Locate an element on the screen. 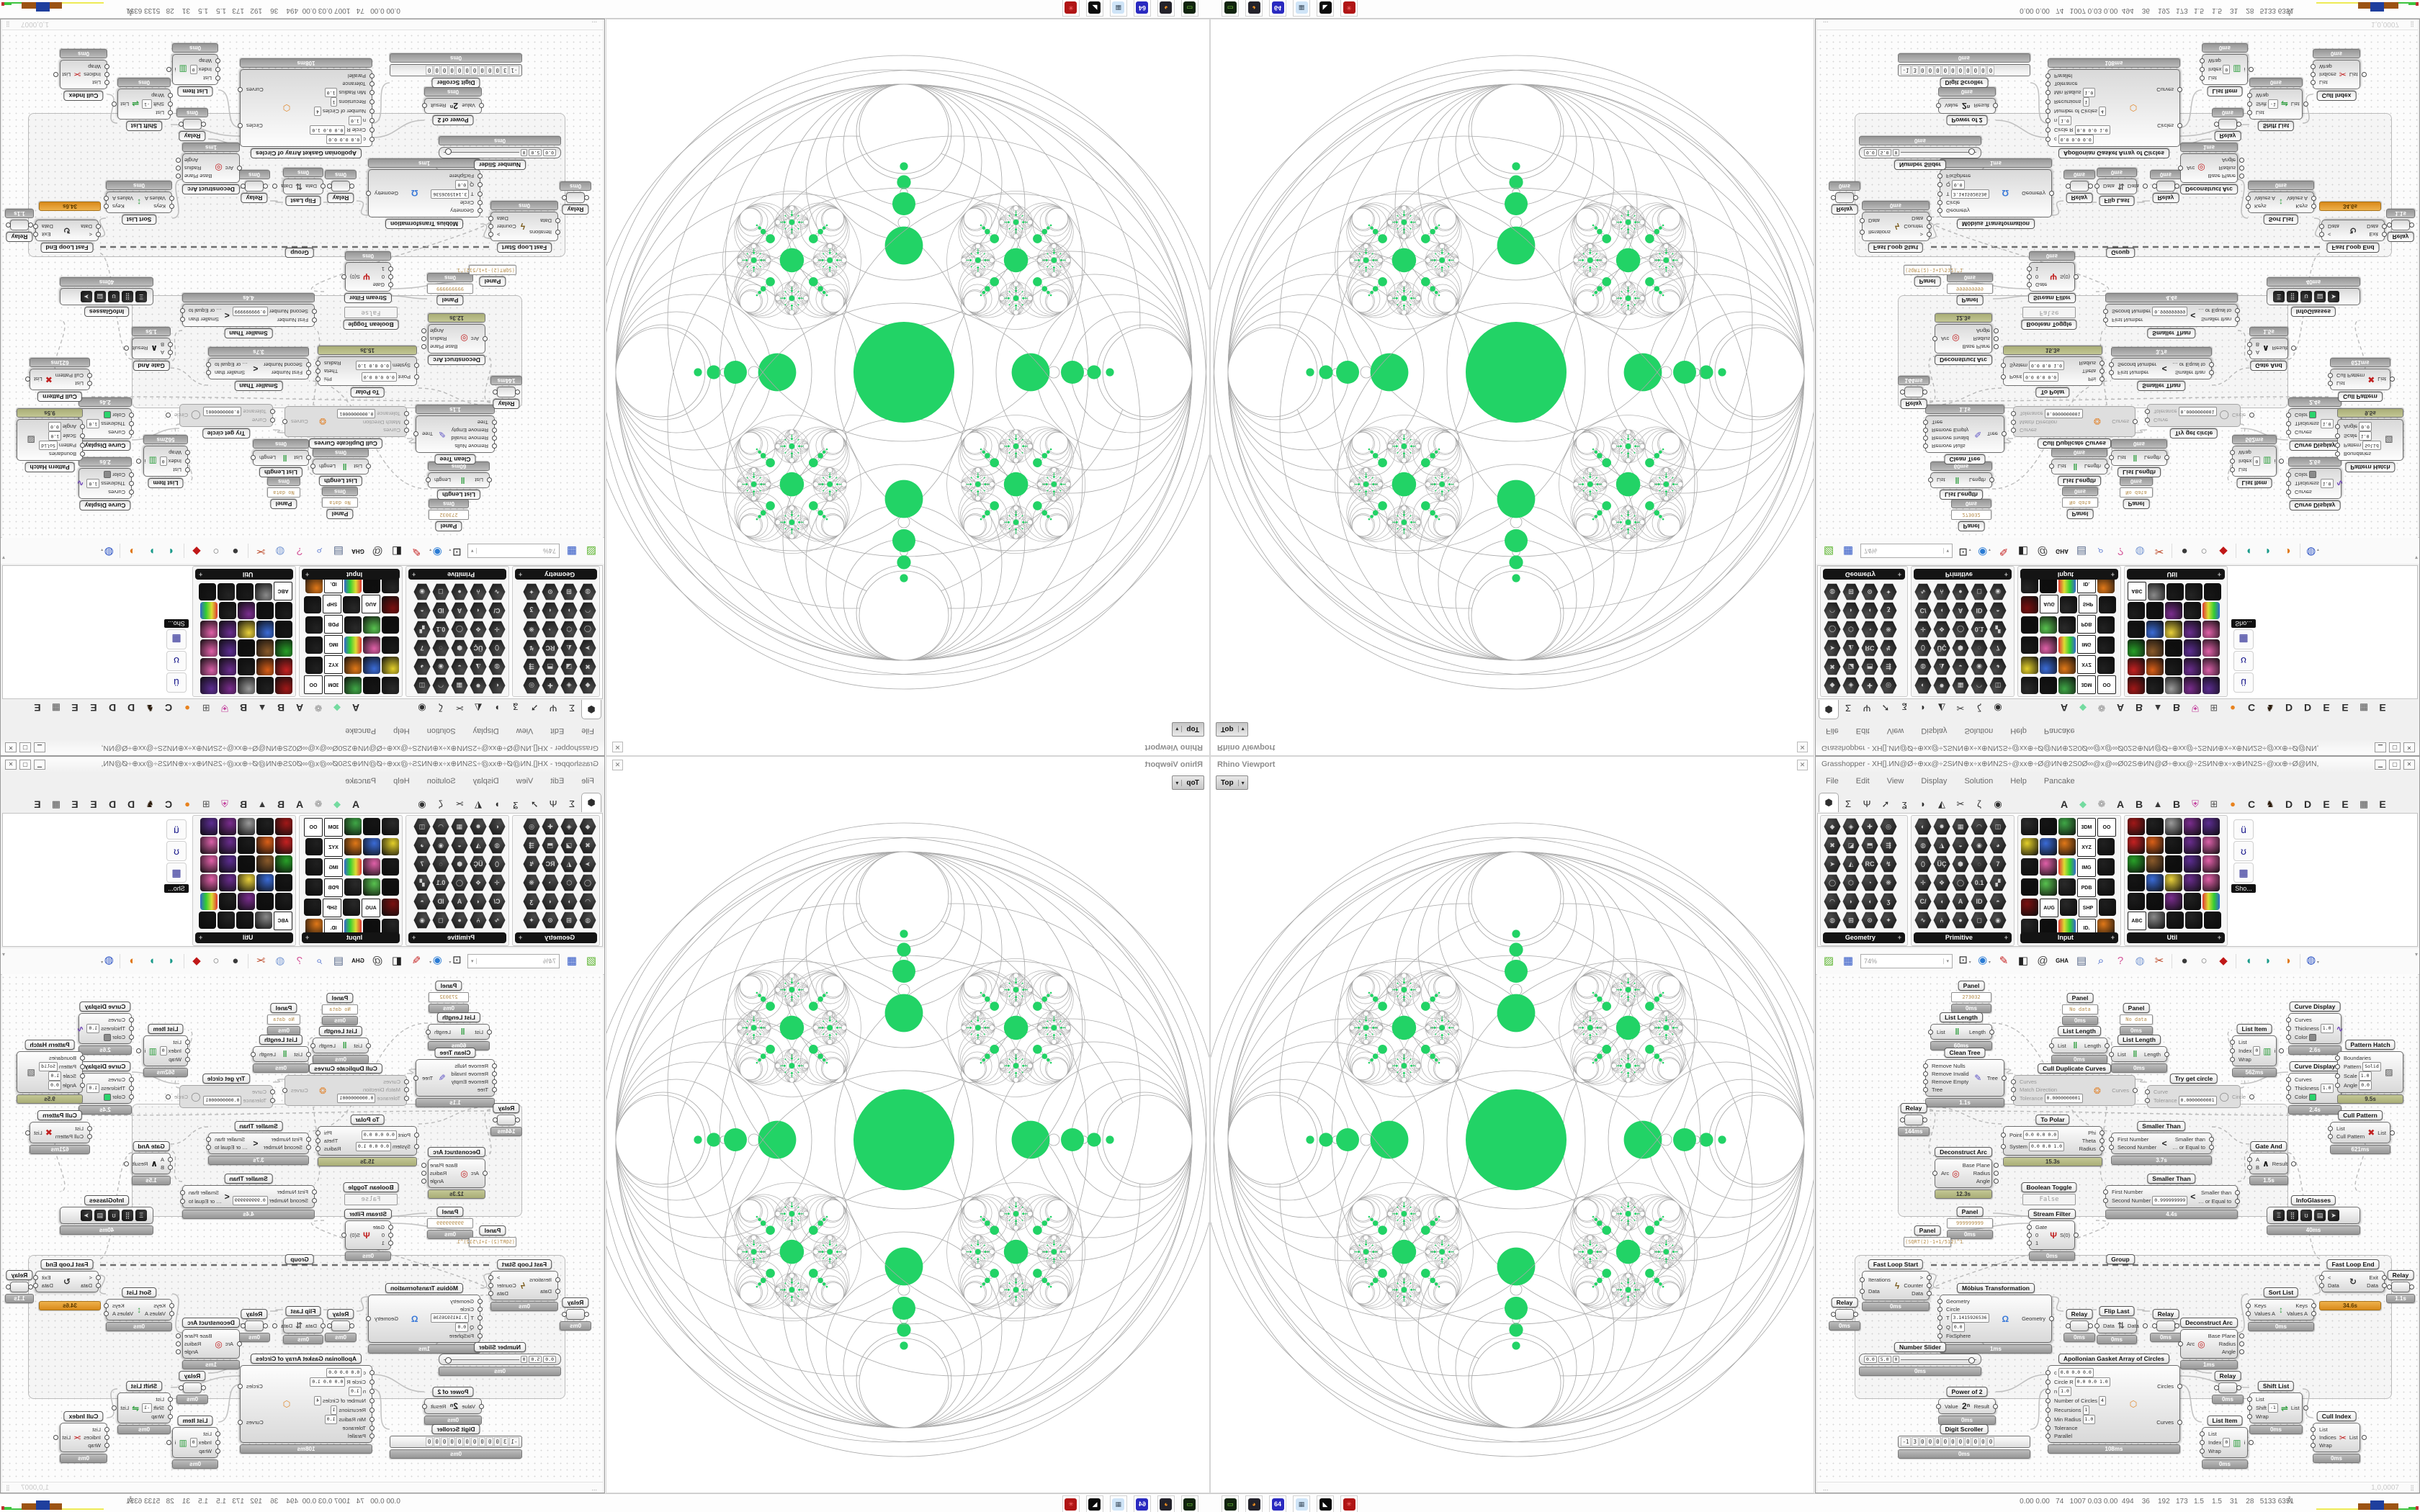  component-icon: IMG is located at coordinates (333, 867).